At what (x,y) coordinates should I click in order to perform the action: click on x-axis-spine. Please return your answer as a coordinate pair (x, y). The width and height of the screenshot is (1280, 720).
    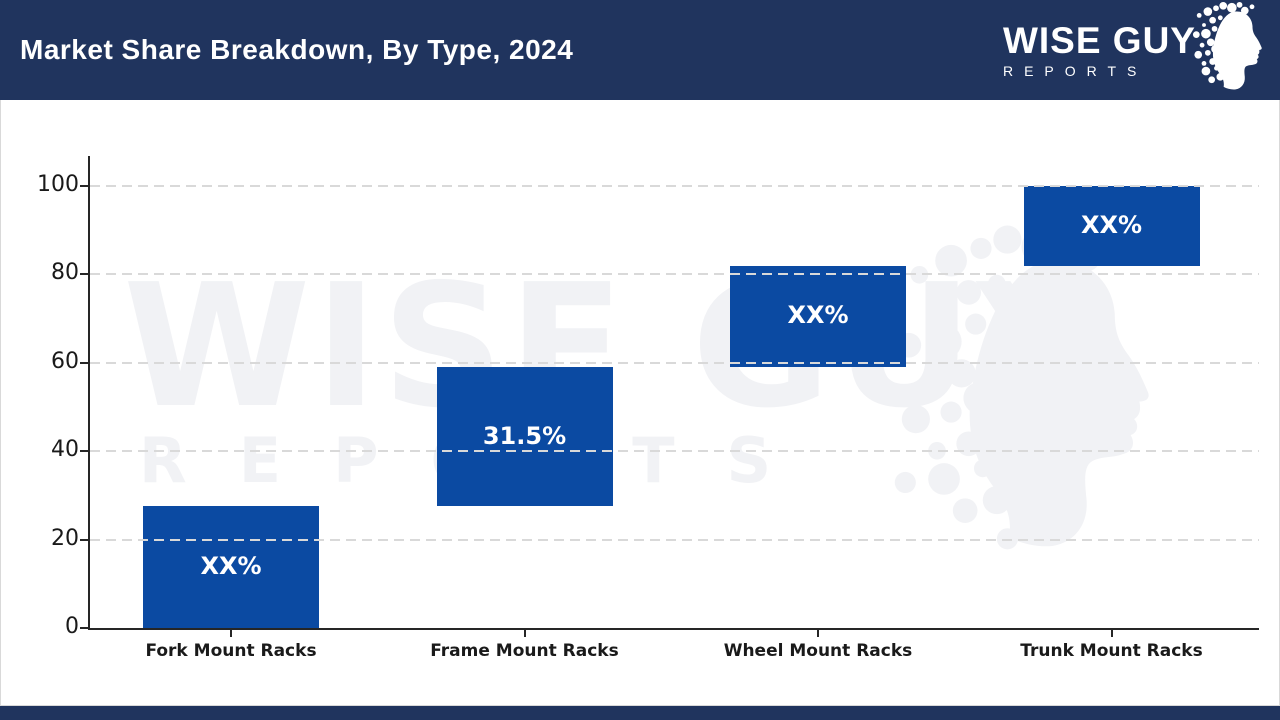
    Looking at the image, I should click on (673, 629).